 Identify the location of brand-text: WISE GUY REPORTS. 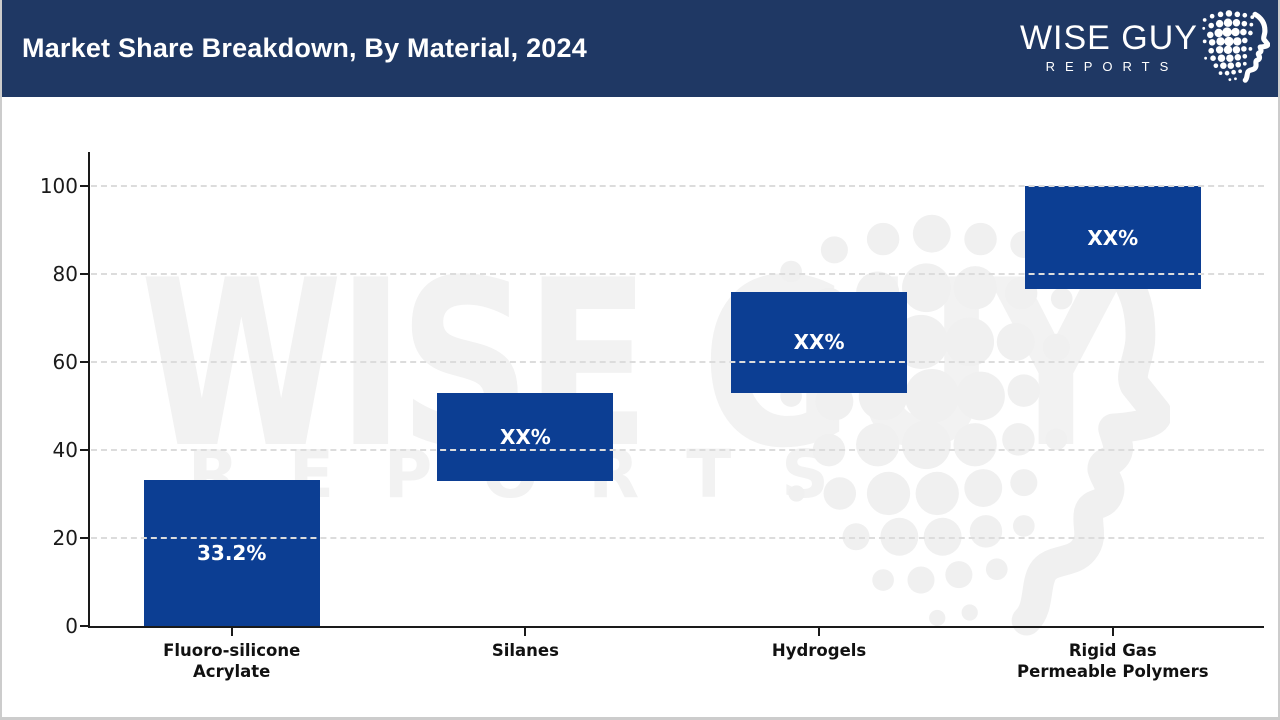
(1109, 47).